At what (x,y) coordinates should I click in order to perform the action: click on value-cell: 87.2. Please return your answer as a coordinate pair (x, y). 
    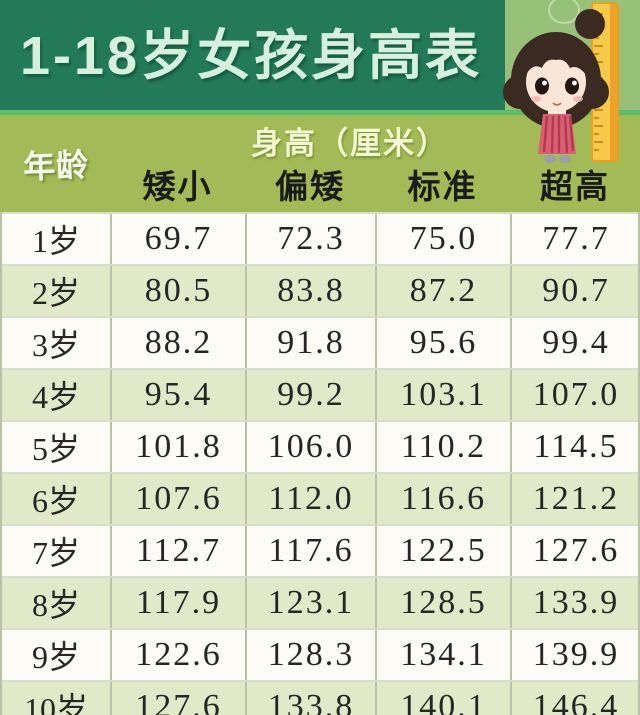
    Looking at the image, I should click on (442, 291).